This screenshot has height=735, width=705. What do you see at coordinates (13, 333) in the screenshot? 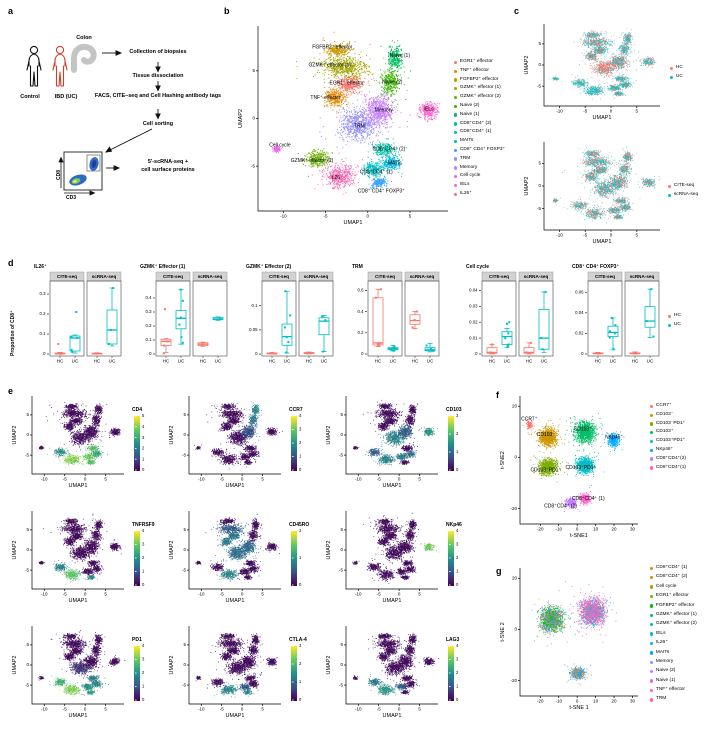
I see `boxplot-y-axis-label: Proportion of CD8⁺` at bounding box center [13, 333].